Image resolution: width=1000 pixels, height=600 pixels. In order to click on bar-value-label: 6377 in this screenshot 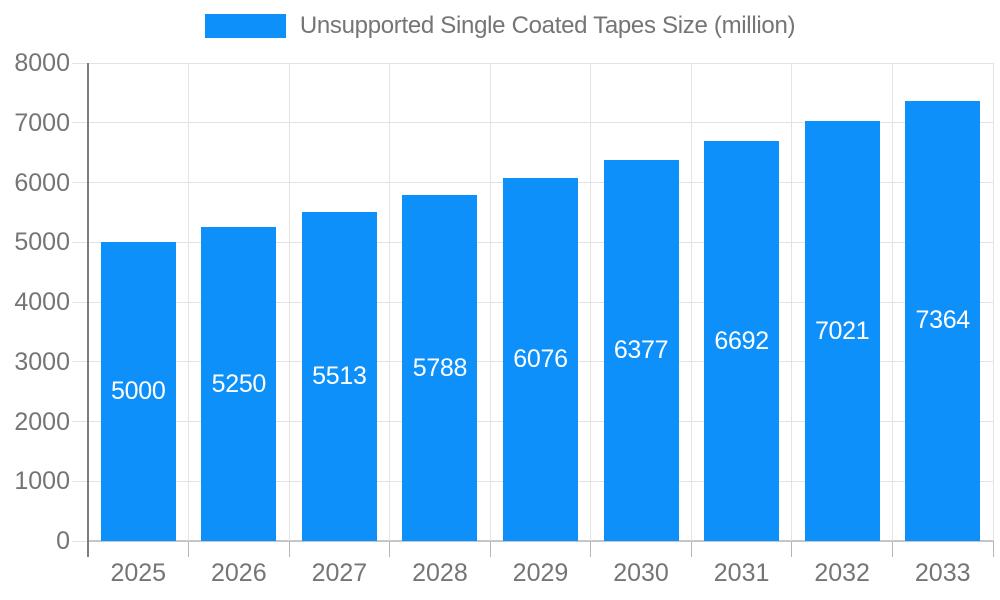, I will do `click(641, 349)`.